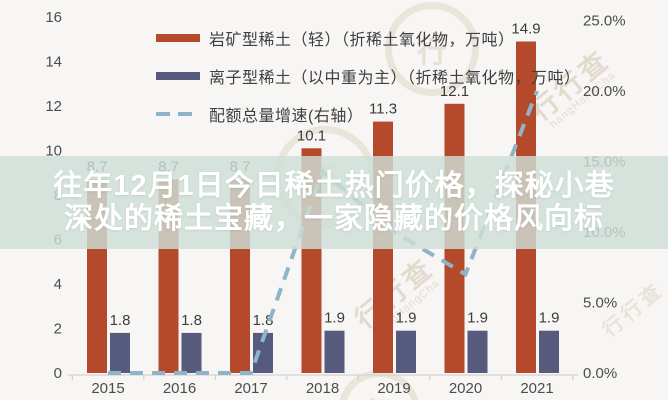 The width and height of the screenshot is (668, 400). I want to click on left-axis-tick: 14, so click(53, 62).